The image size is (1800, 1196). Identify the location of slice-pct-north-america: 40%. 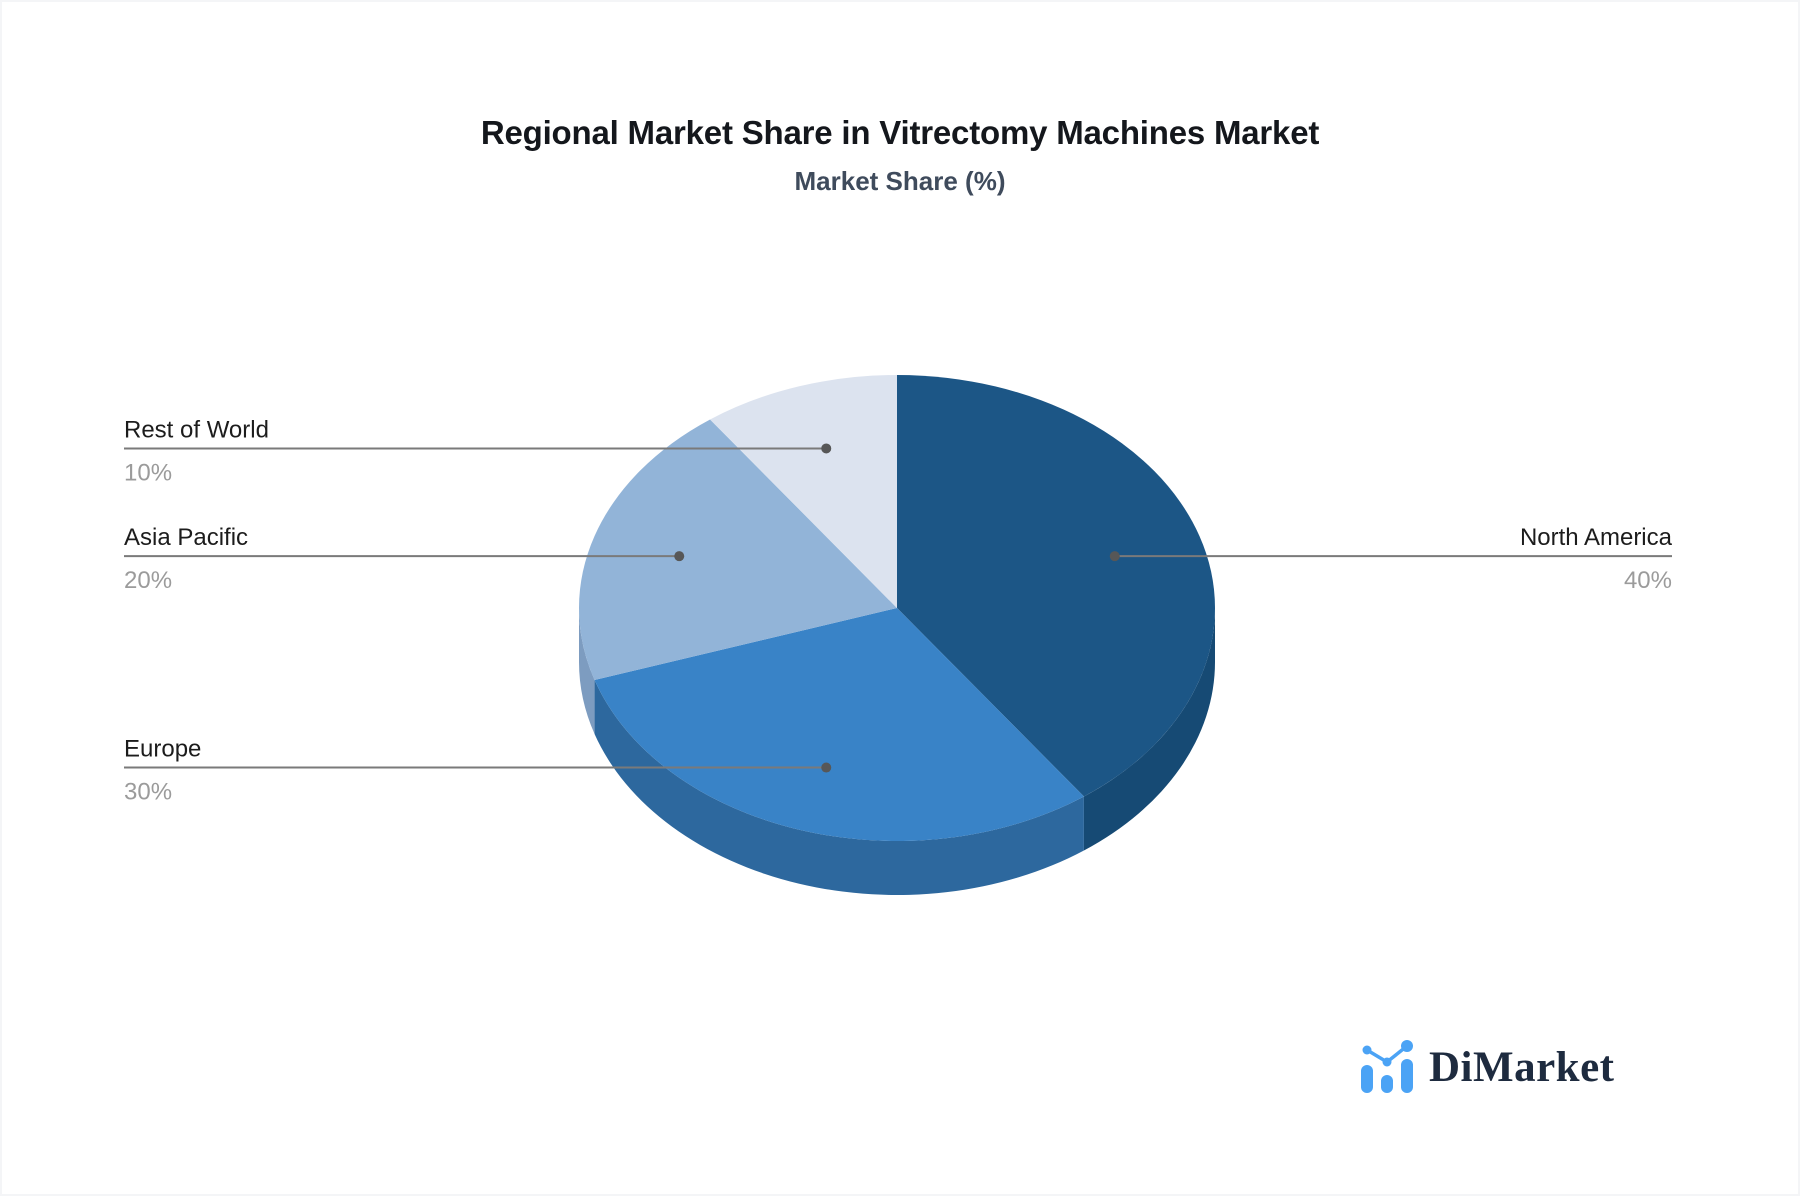
(1648, 580).